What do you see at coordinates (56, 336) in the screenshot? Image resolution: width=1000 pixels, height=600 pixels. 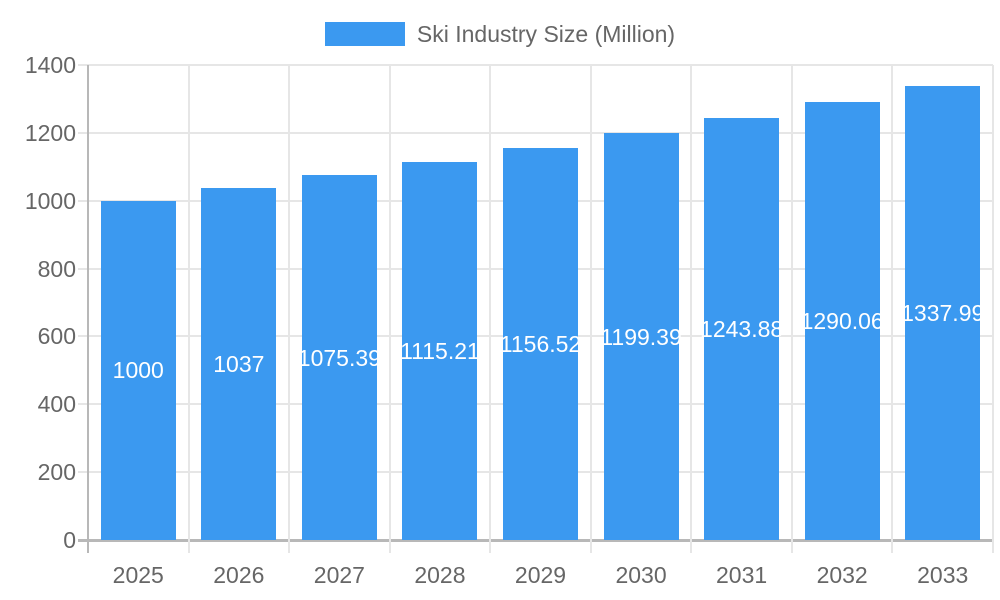 I see `y-axis-tick-label: 600` at bounding box center [56, 336].